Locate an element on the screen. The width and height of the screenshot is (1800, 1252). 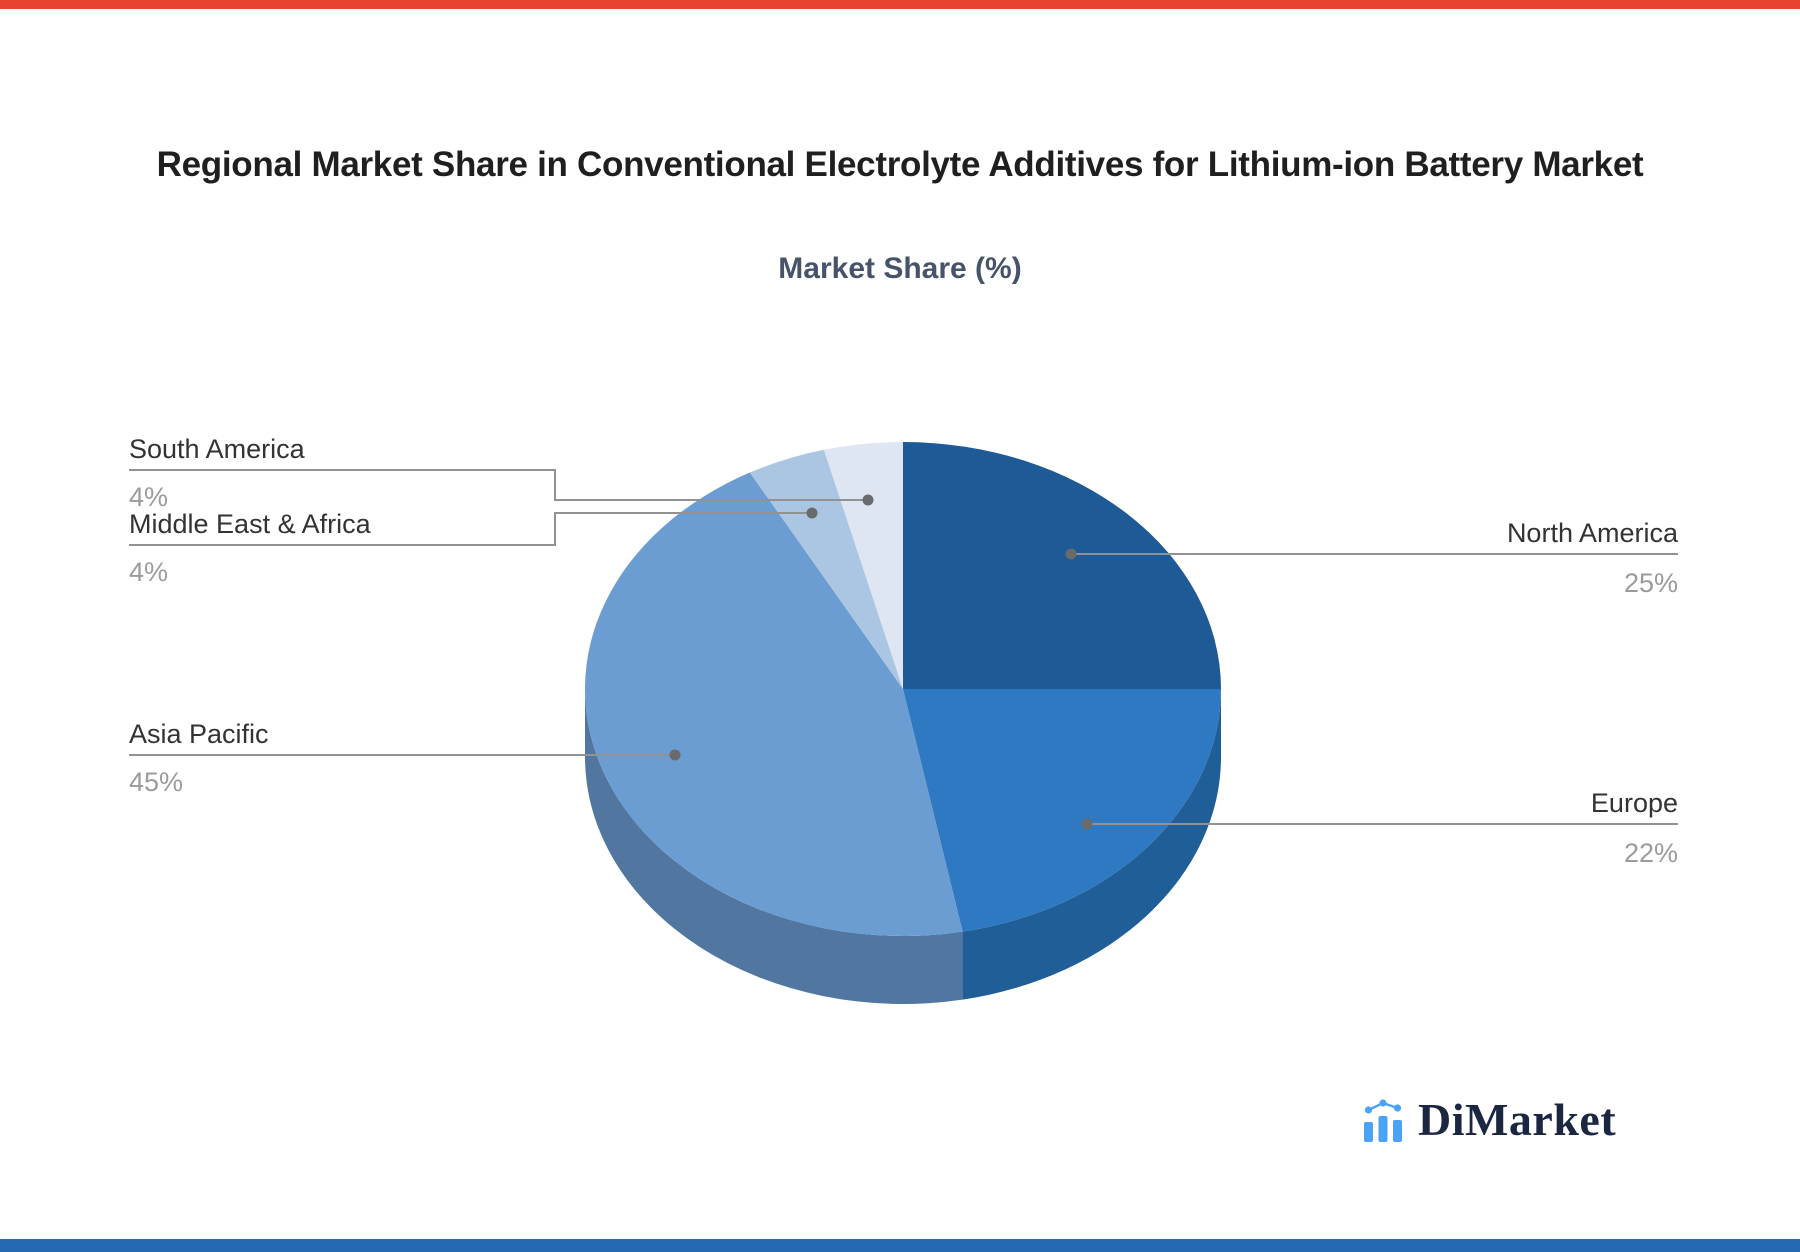
slice-label-europe: Europe is located at coordinates (1634, 803).